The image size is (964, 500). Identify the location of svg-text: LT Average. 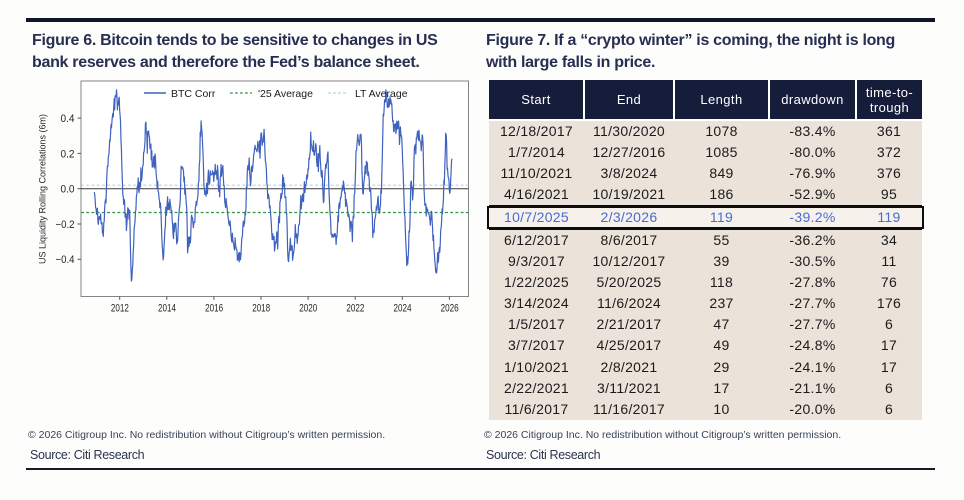
(381, 94).